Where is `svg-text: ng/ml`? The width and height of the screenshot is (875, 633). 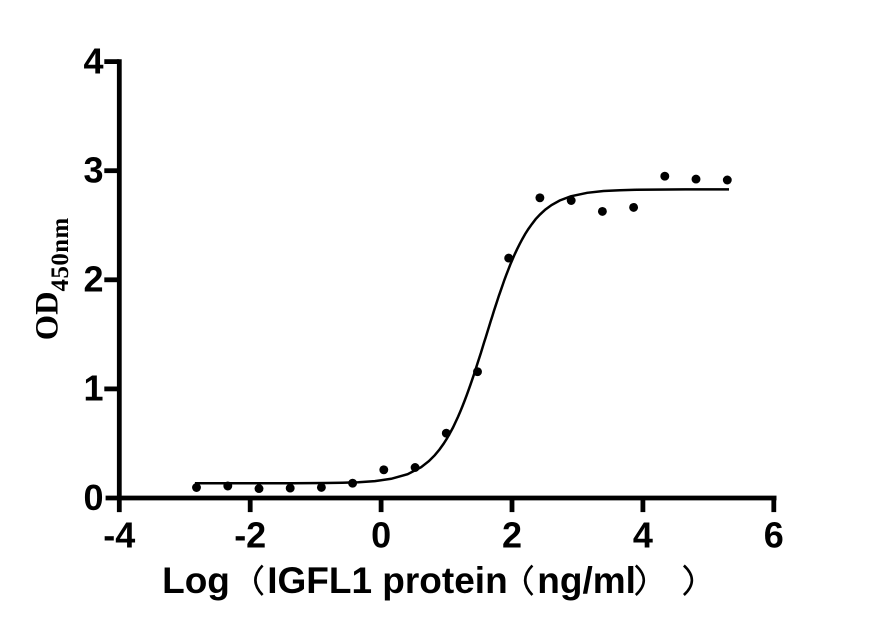 svg-text: ng/ml is located at coordinates (586, 580).